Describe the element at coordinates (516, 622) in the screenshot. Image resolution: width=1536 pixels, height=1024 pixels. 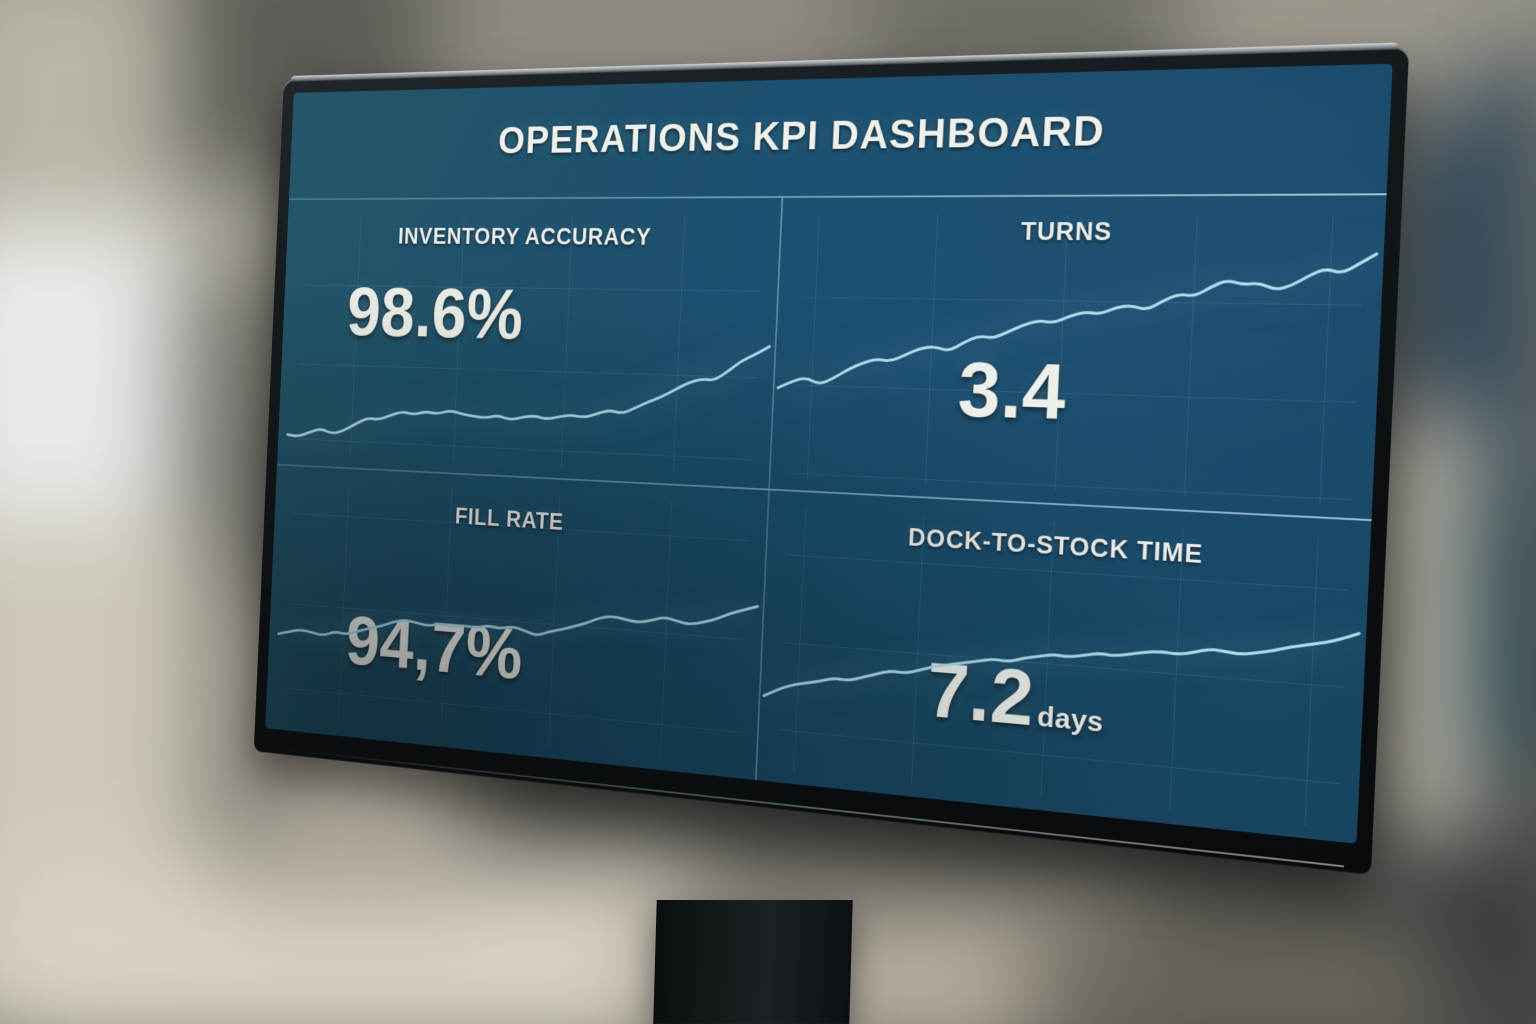
I see `kpi-panel-fill-rate: FILL RATE 94,7%` at that location.